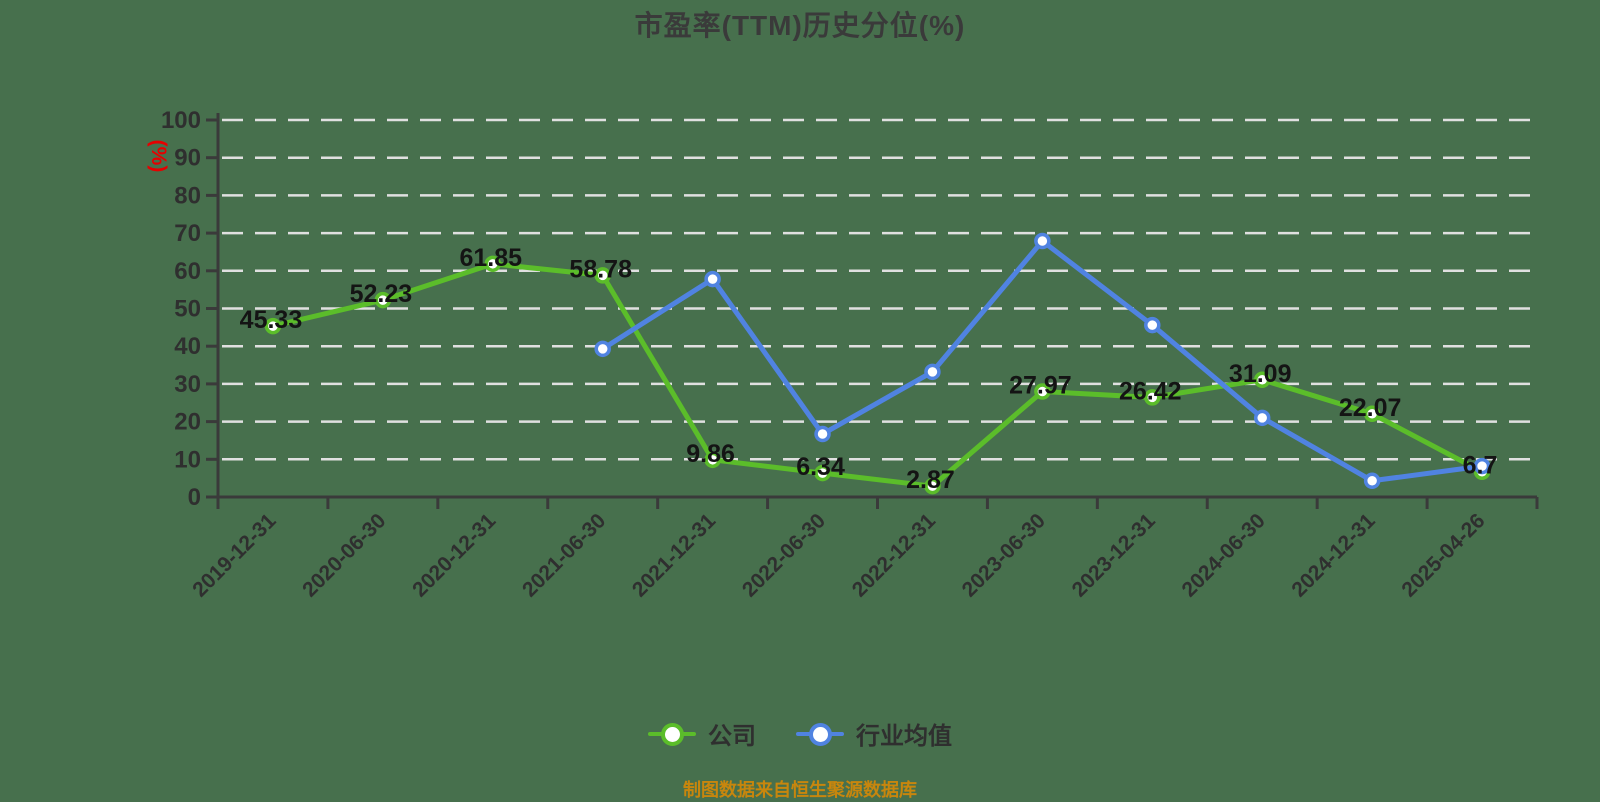  I want to click on industry-line-marker-icon, so click(820, 734).